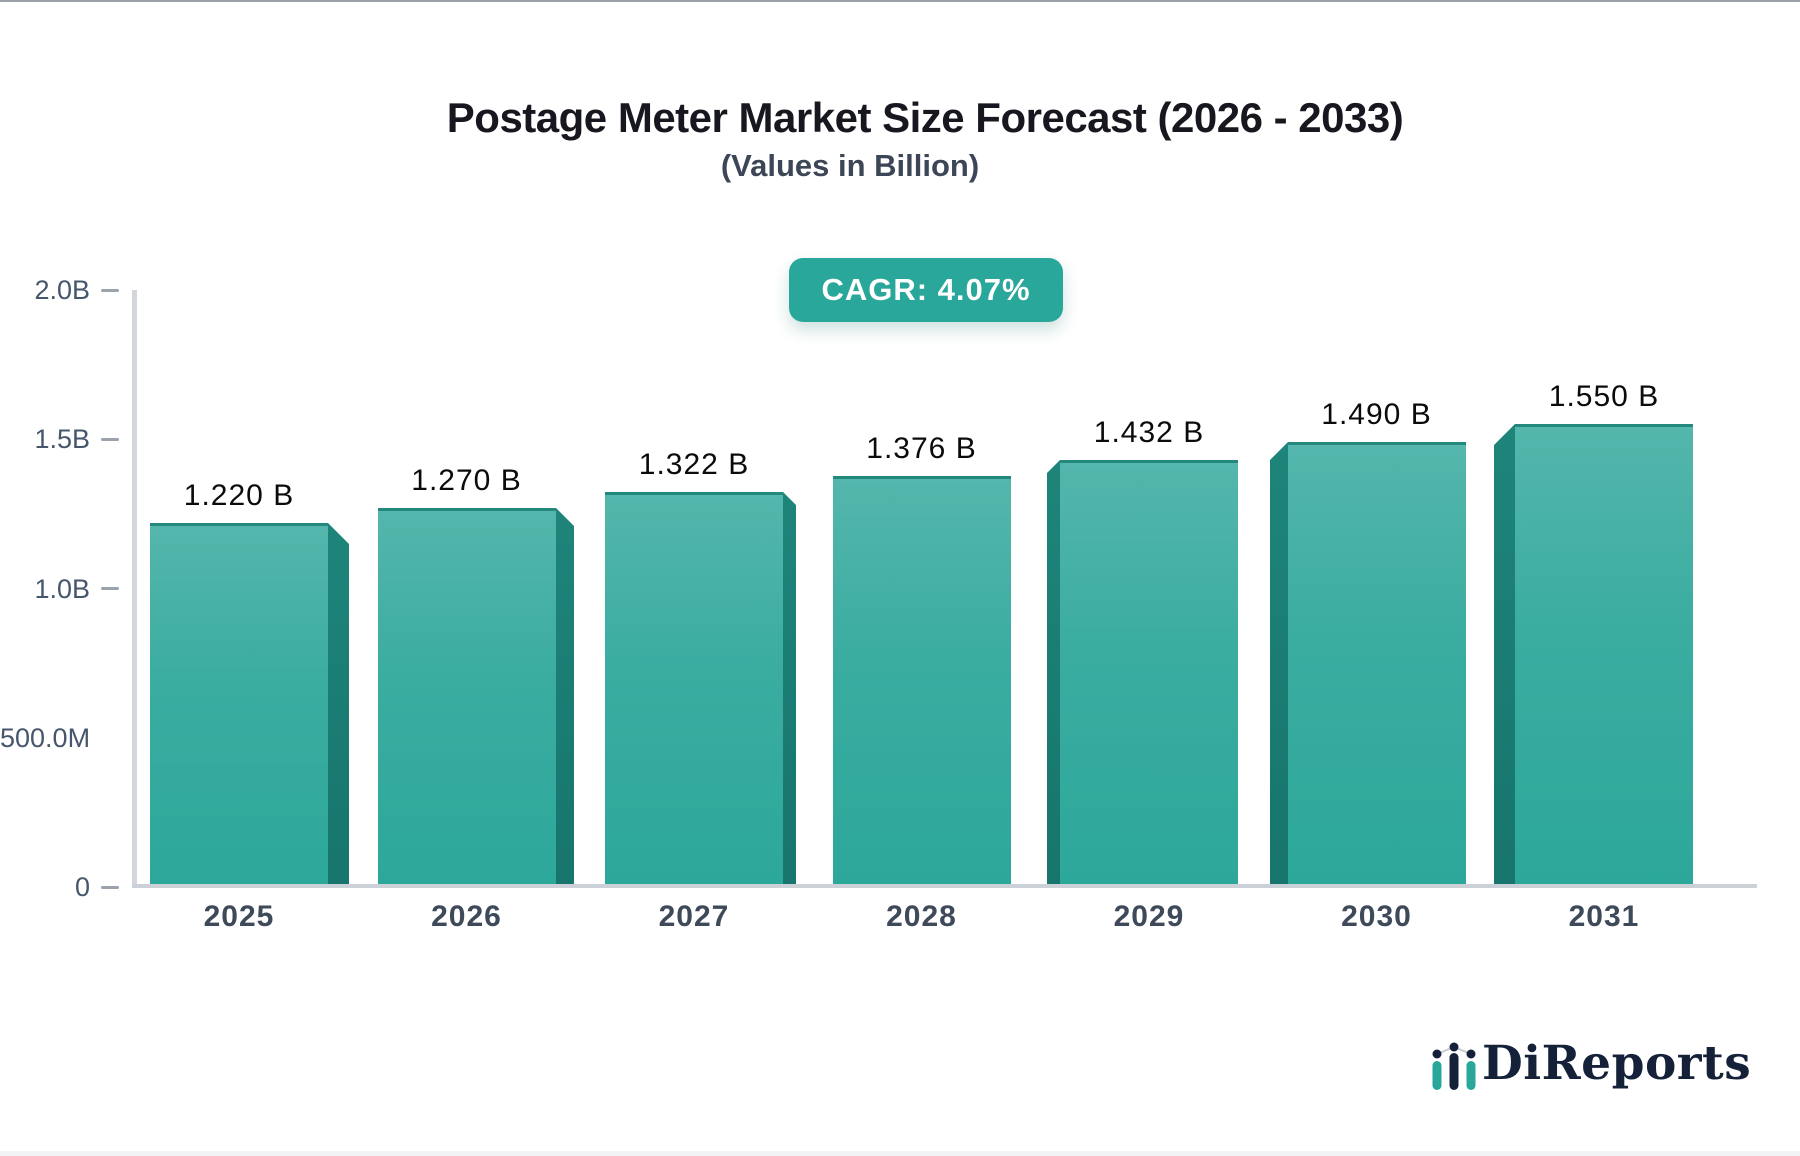  What do you see at coordinates (944, 886) in the screenshot?
I see `x-axis-line` at bounding box center [944, 886].